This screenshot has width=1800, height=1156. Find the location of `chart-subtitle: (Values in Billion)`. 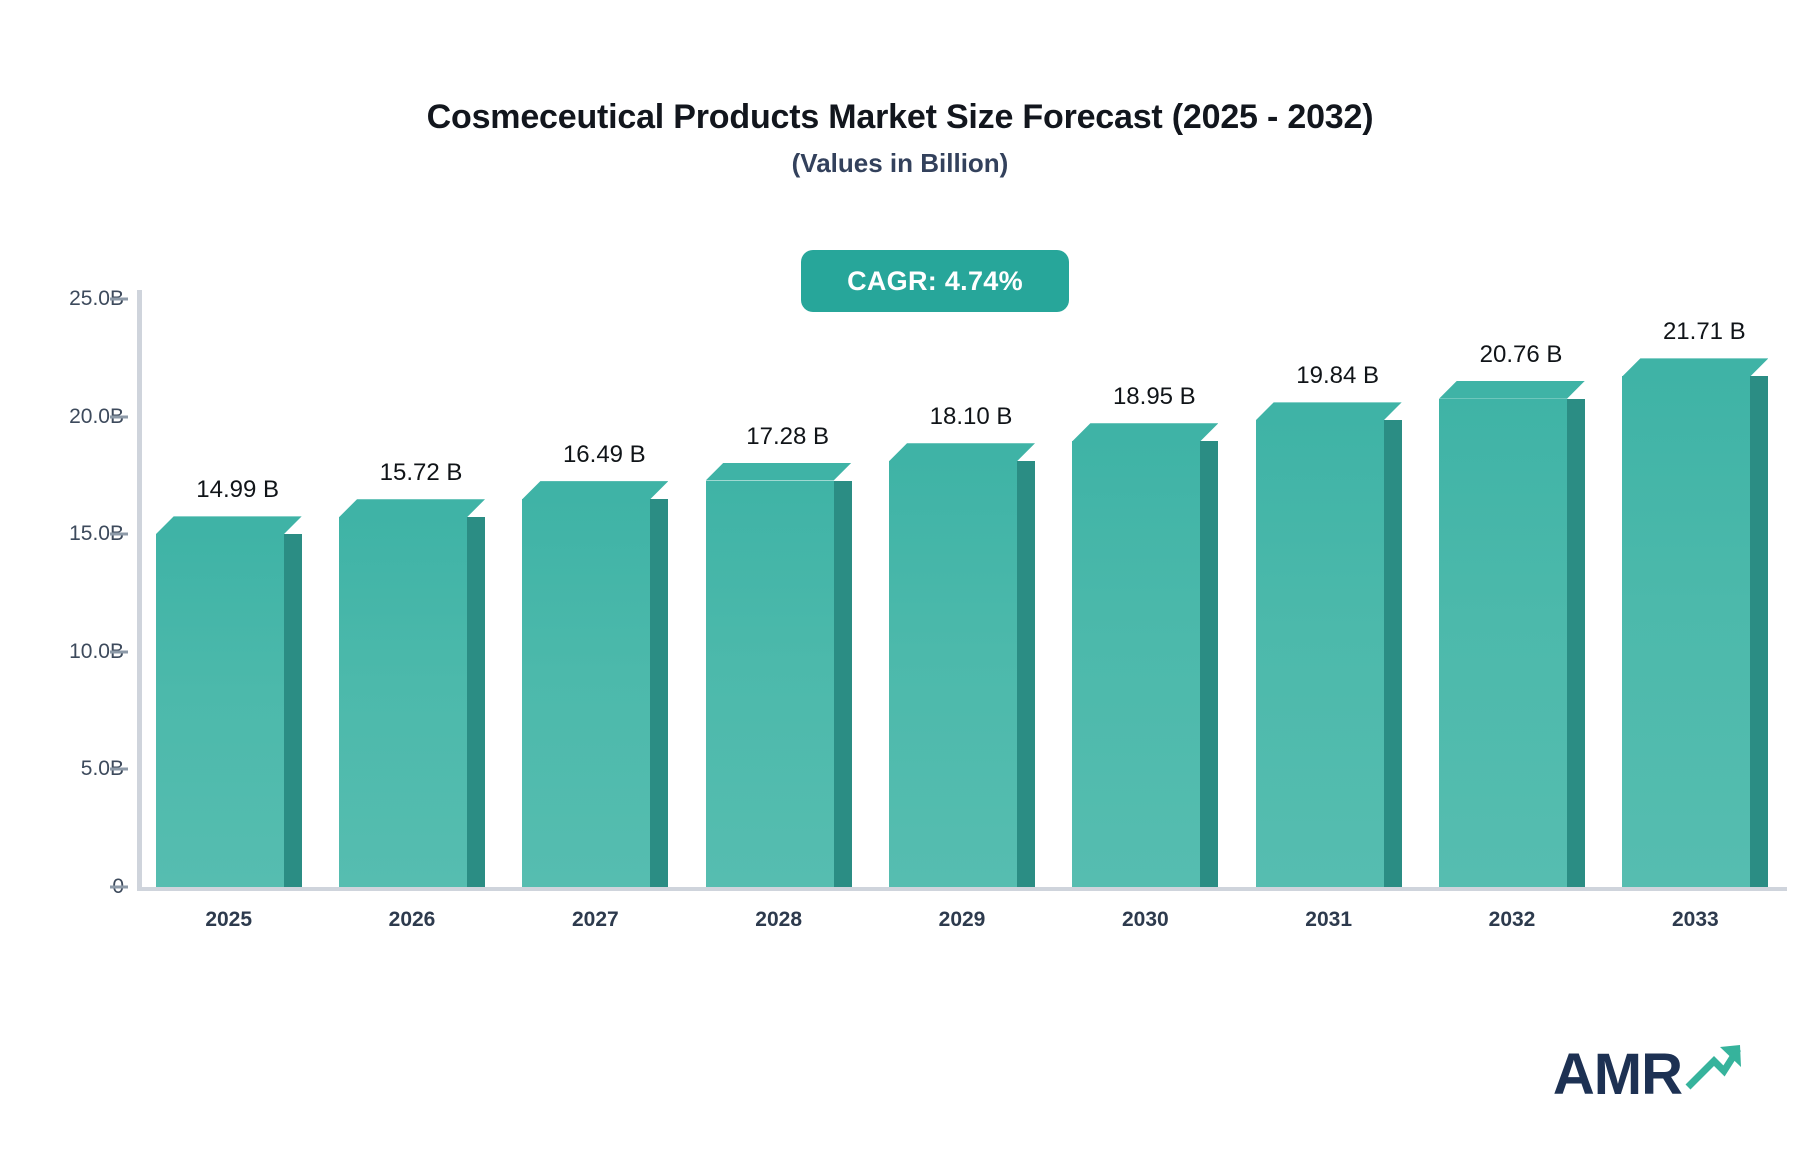

chart-subtitle: (Values in Billion) is located at coordinates (900, 163).